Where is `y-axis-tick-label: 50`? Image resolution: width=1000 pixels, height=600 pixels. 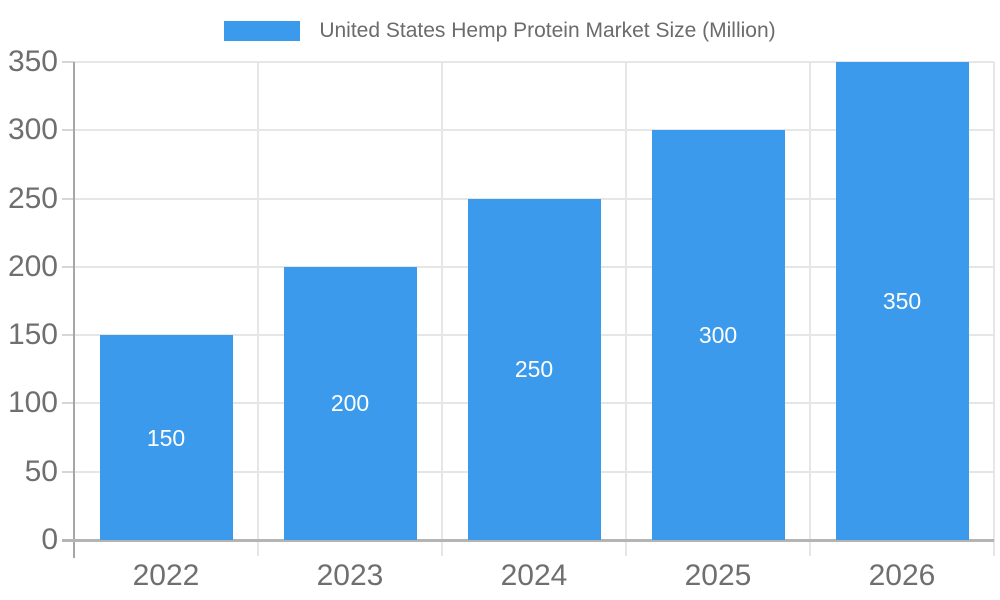 y-axis-tick-label: 50 is located at coordinates (41, 471).